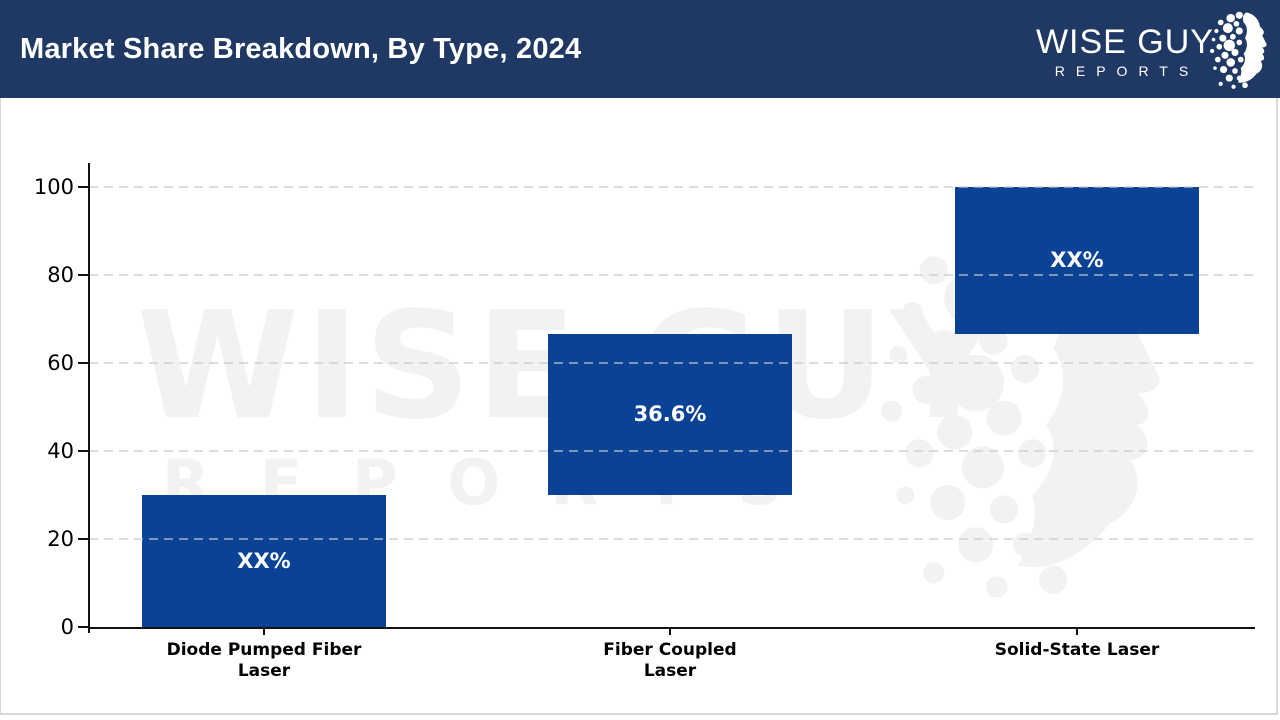 This screenshot has height=720, width=1280. I want to click on page-title: Market Share Breakdown, By Type, 2024, so click(301, 49).